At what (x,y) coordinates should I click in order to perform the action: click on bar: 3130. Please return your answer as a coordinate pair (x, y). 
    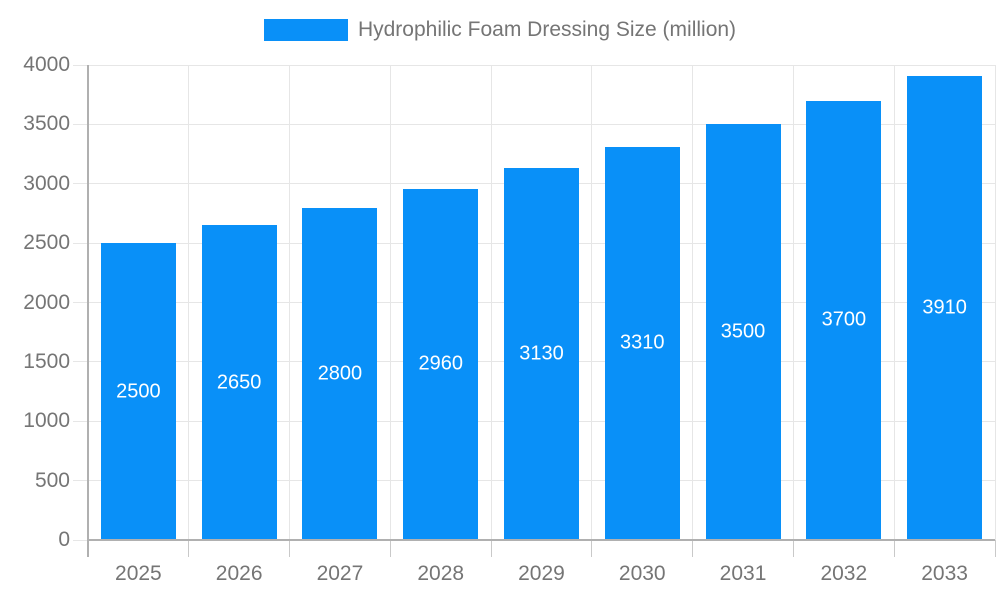
    Looking at the image, I should click on (541, 354).